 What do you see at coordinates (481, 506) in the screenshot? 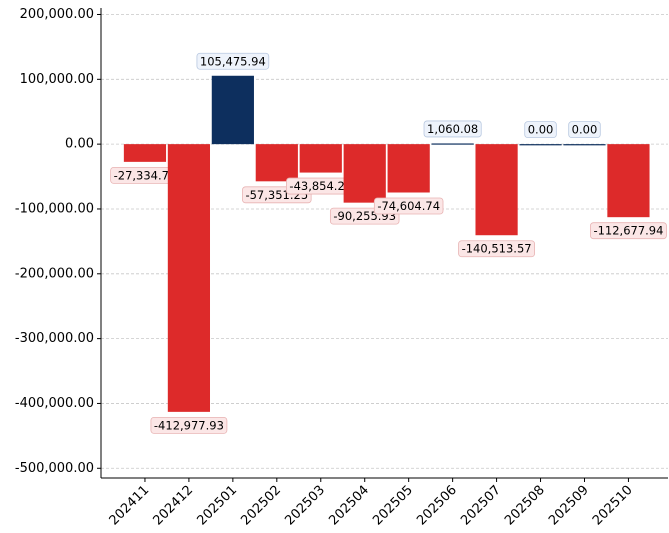
I see `x-tick-label: 202507` at bounding box center [481, 506].